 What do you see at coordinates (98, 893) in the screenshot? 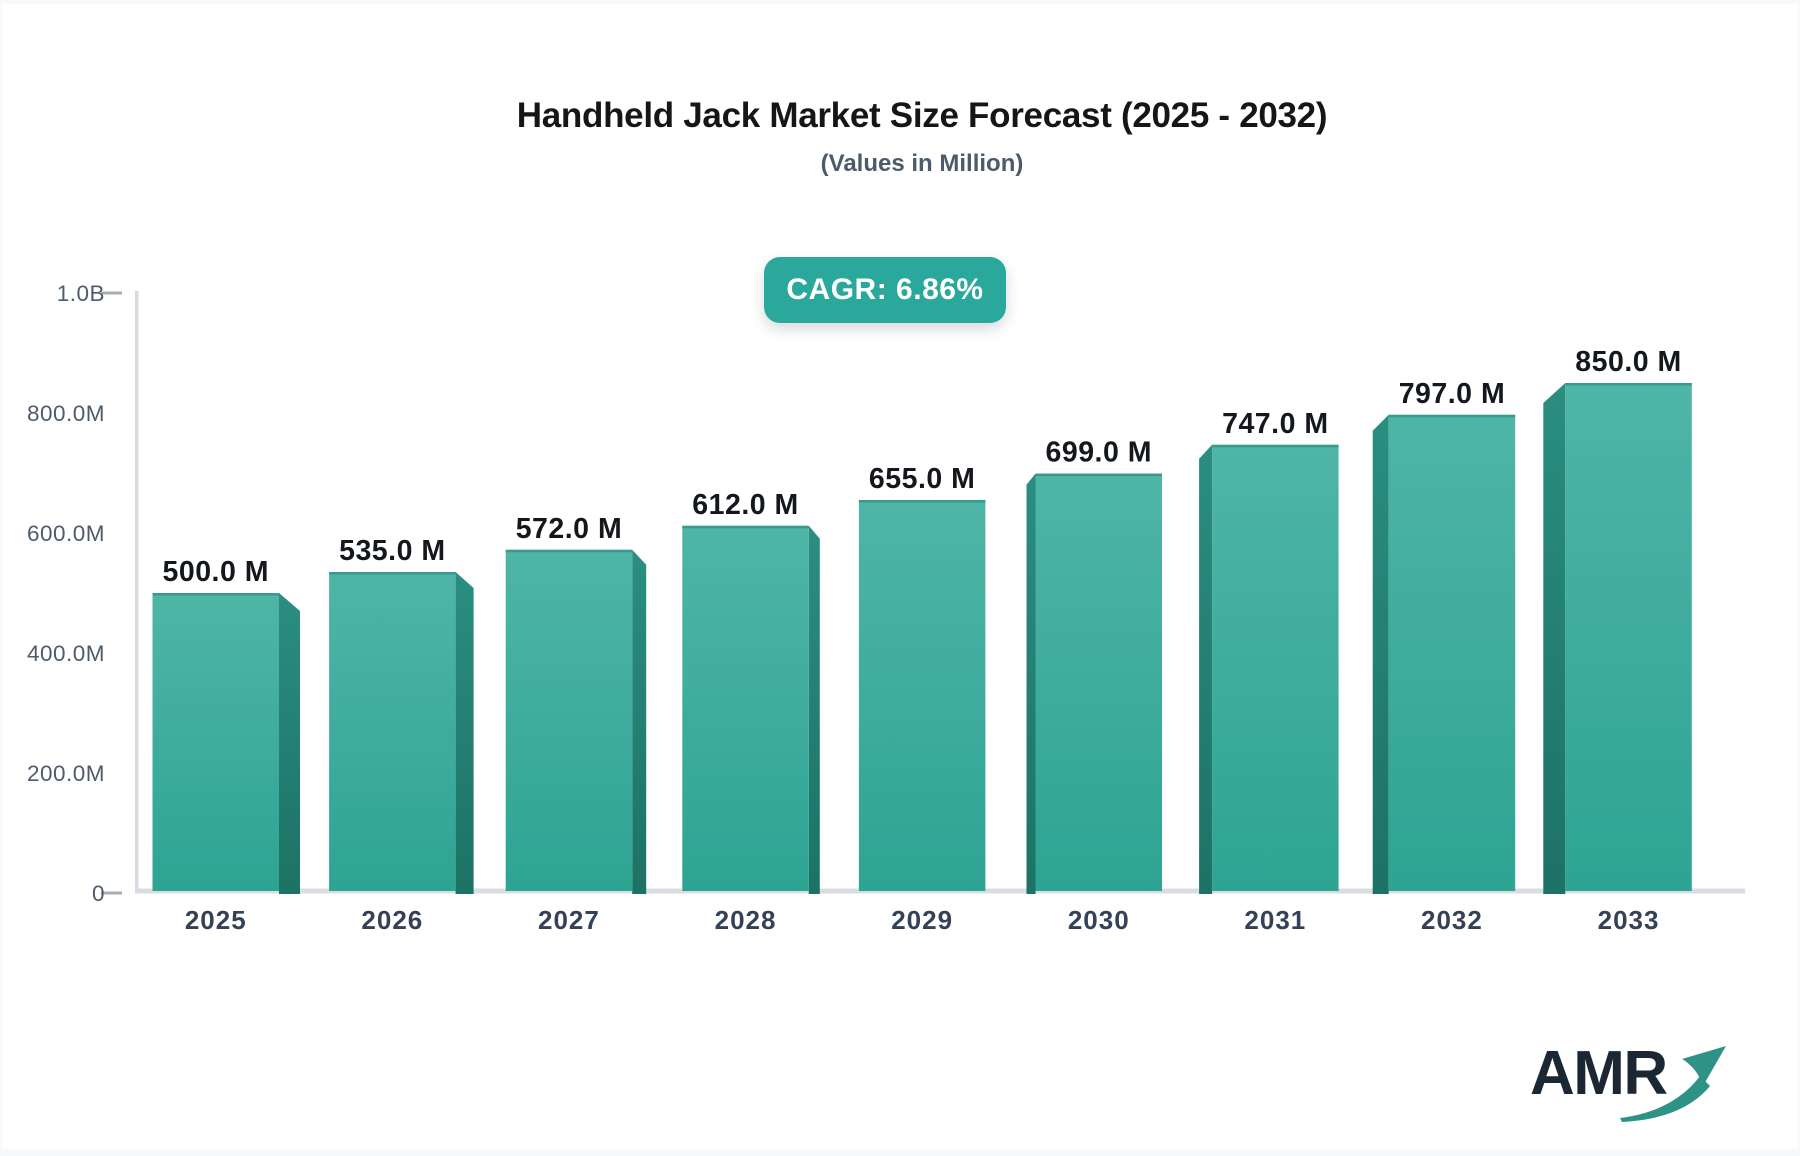
I see `y-axis-label: 0` at bounding box center [98, 893].